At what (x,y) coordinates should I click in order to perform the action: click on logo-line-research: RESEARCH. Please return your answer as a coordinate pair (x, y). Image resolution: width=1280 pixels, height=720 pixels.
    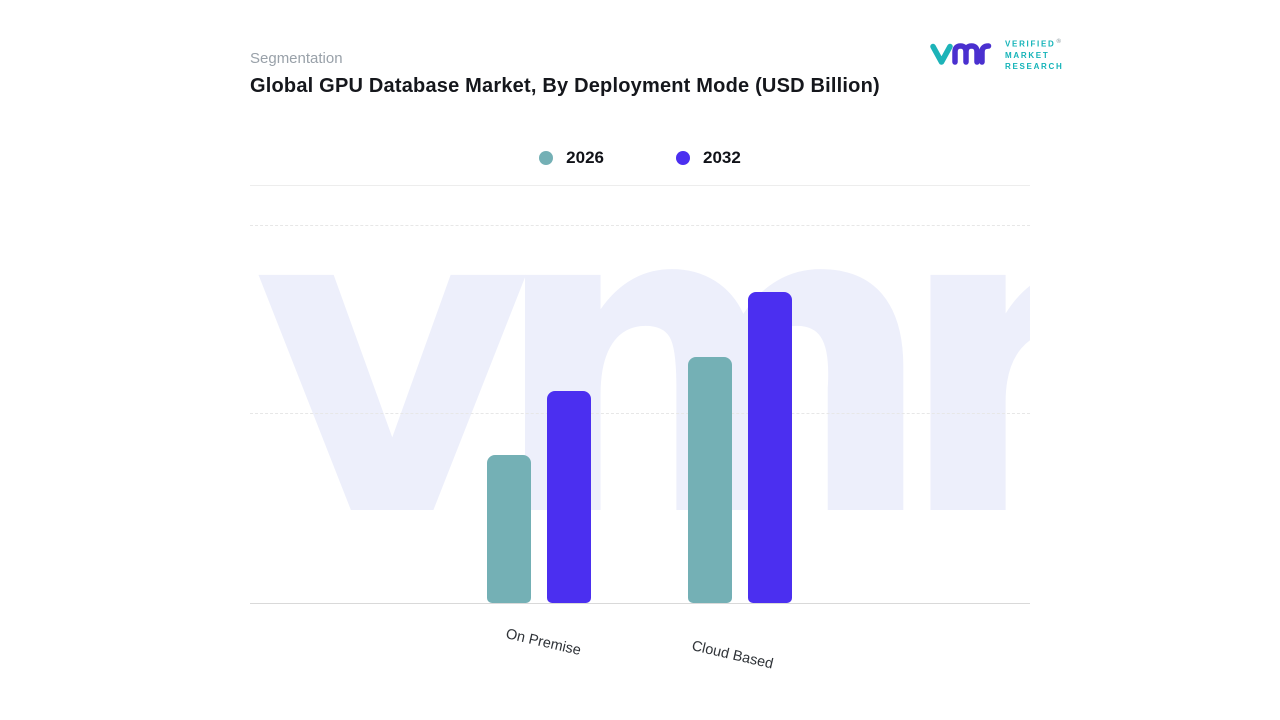
    Looking at the image, I should click on (1034, 66).